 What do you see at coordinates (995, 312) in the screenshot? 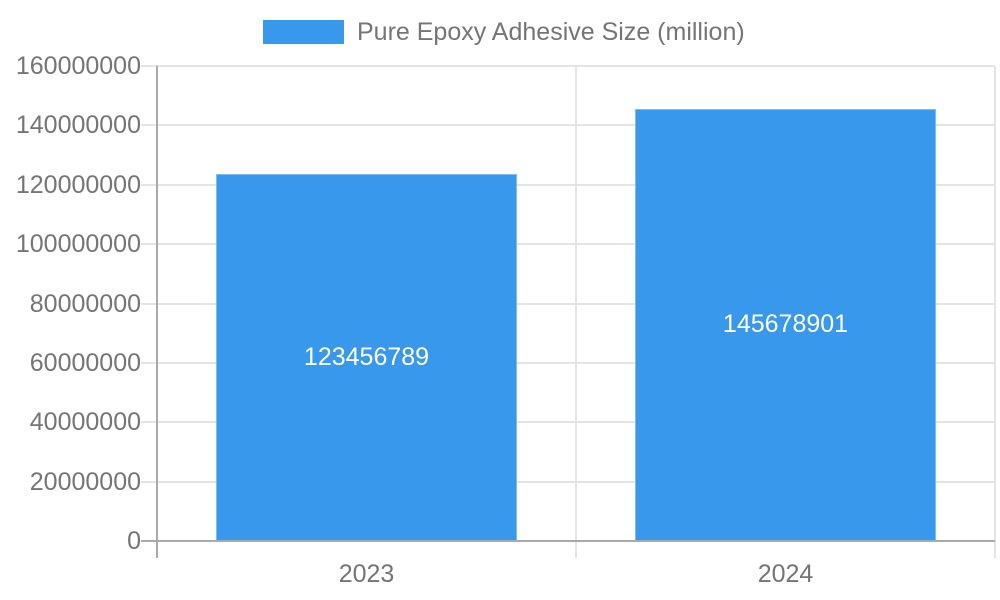
I see `plot-right-border` at bounding box center [995, 312].